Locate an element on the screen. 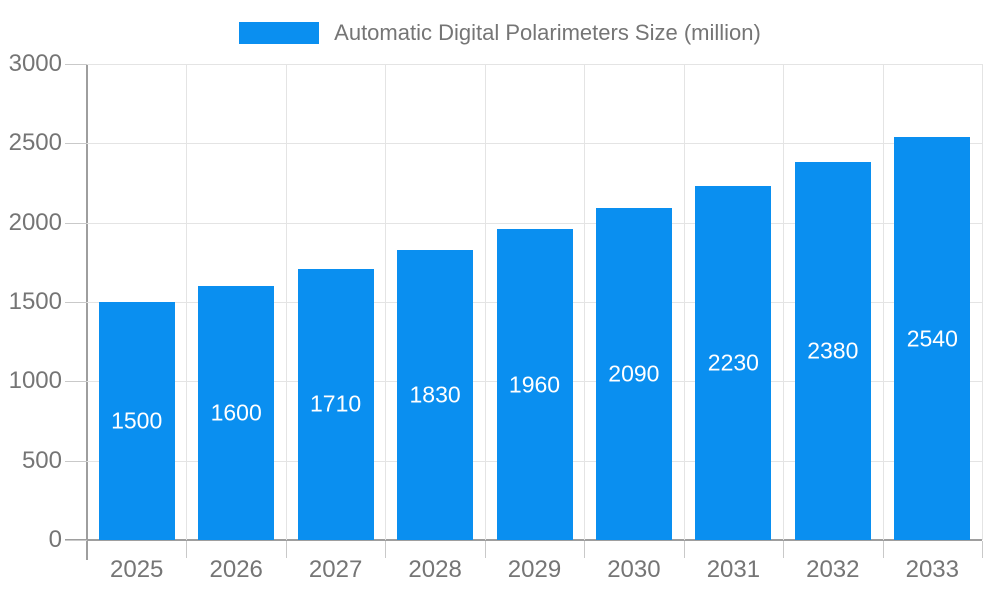 This screenshot has width=1000, height=600. bar-value-label: 2540 is located at coordinates (932, 338).